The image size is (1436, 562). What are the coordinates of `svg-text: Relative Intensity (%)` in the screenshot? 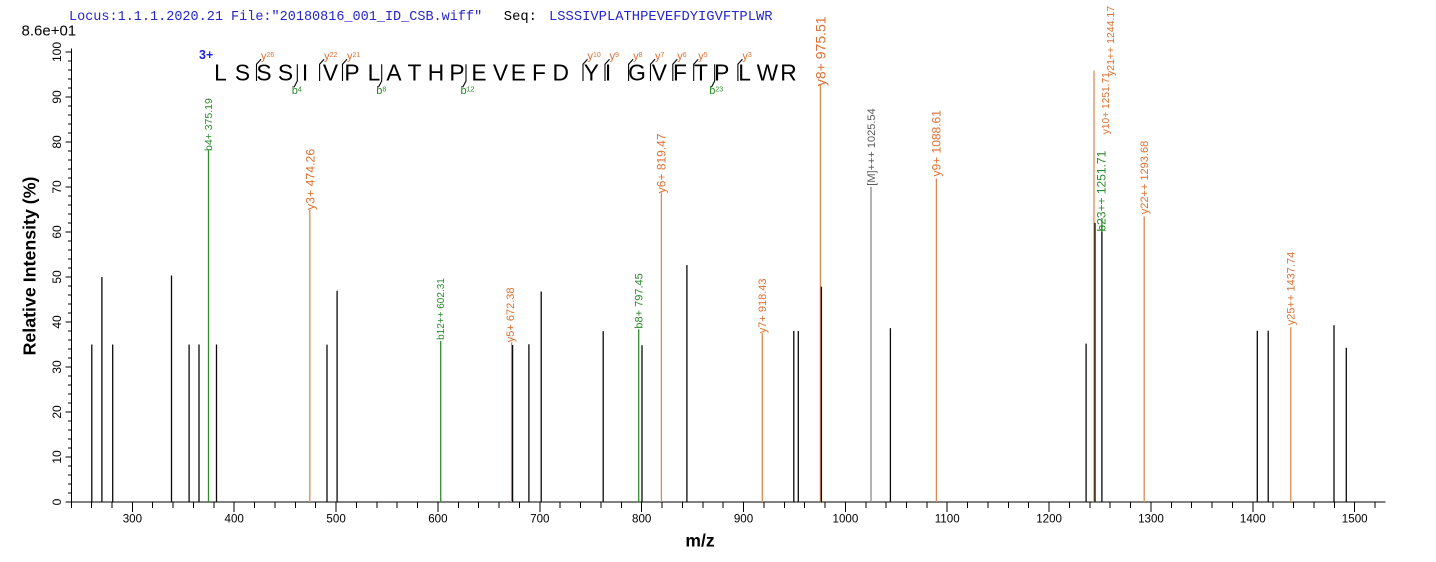 It's located at (30, 266).